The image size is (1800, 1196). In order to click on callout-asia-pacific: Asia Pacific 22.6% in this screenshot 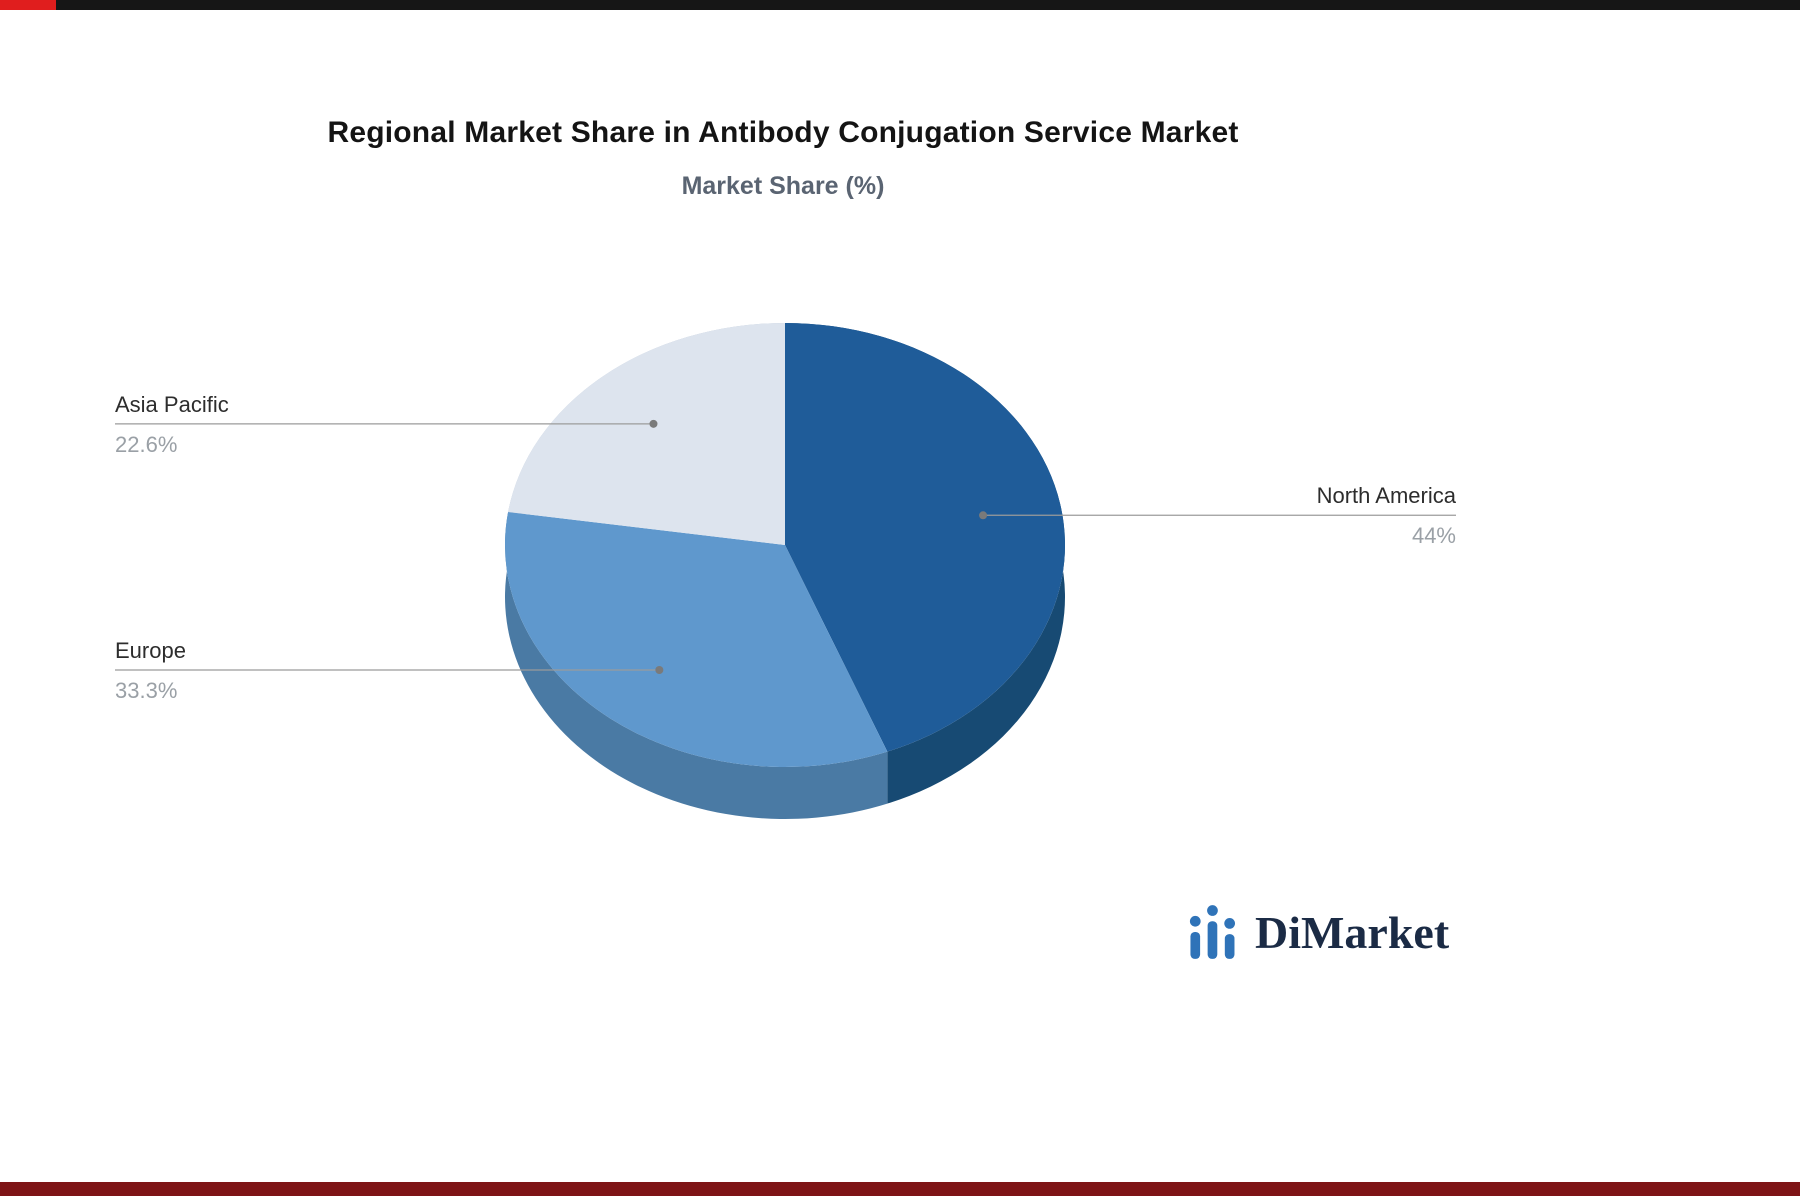, I will do `click(172, 425)`.